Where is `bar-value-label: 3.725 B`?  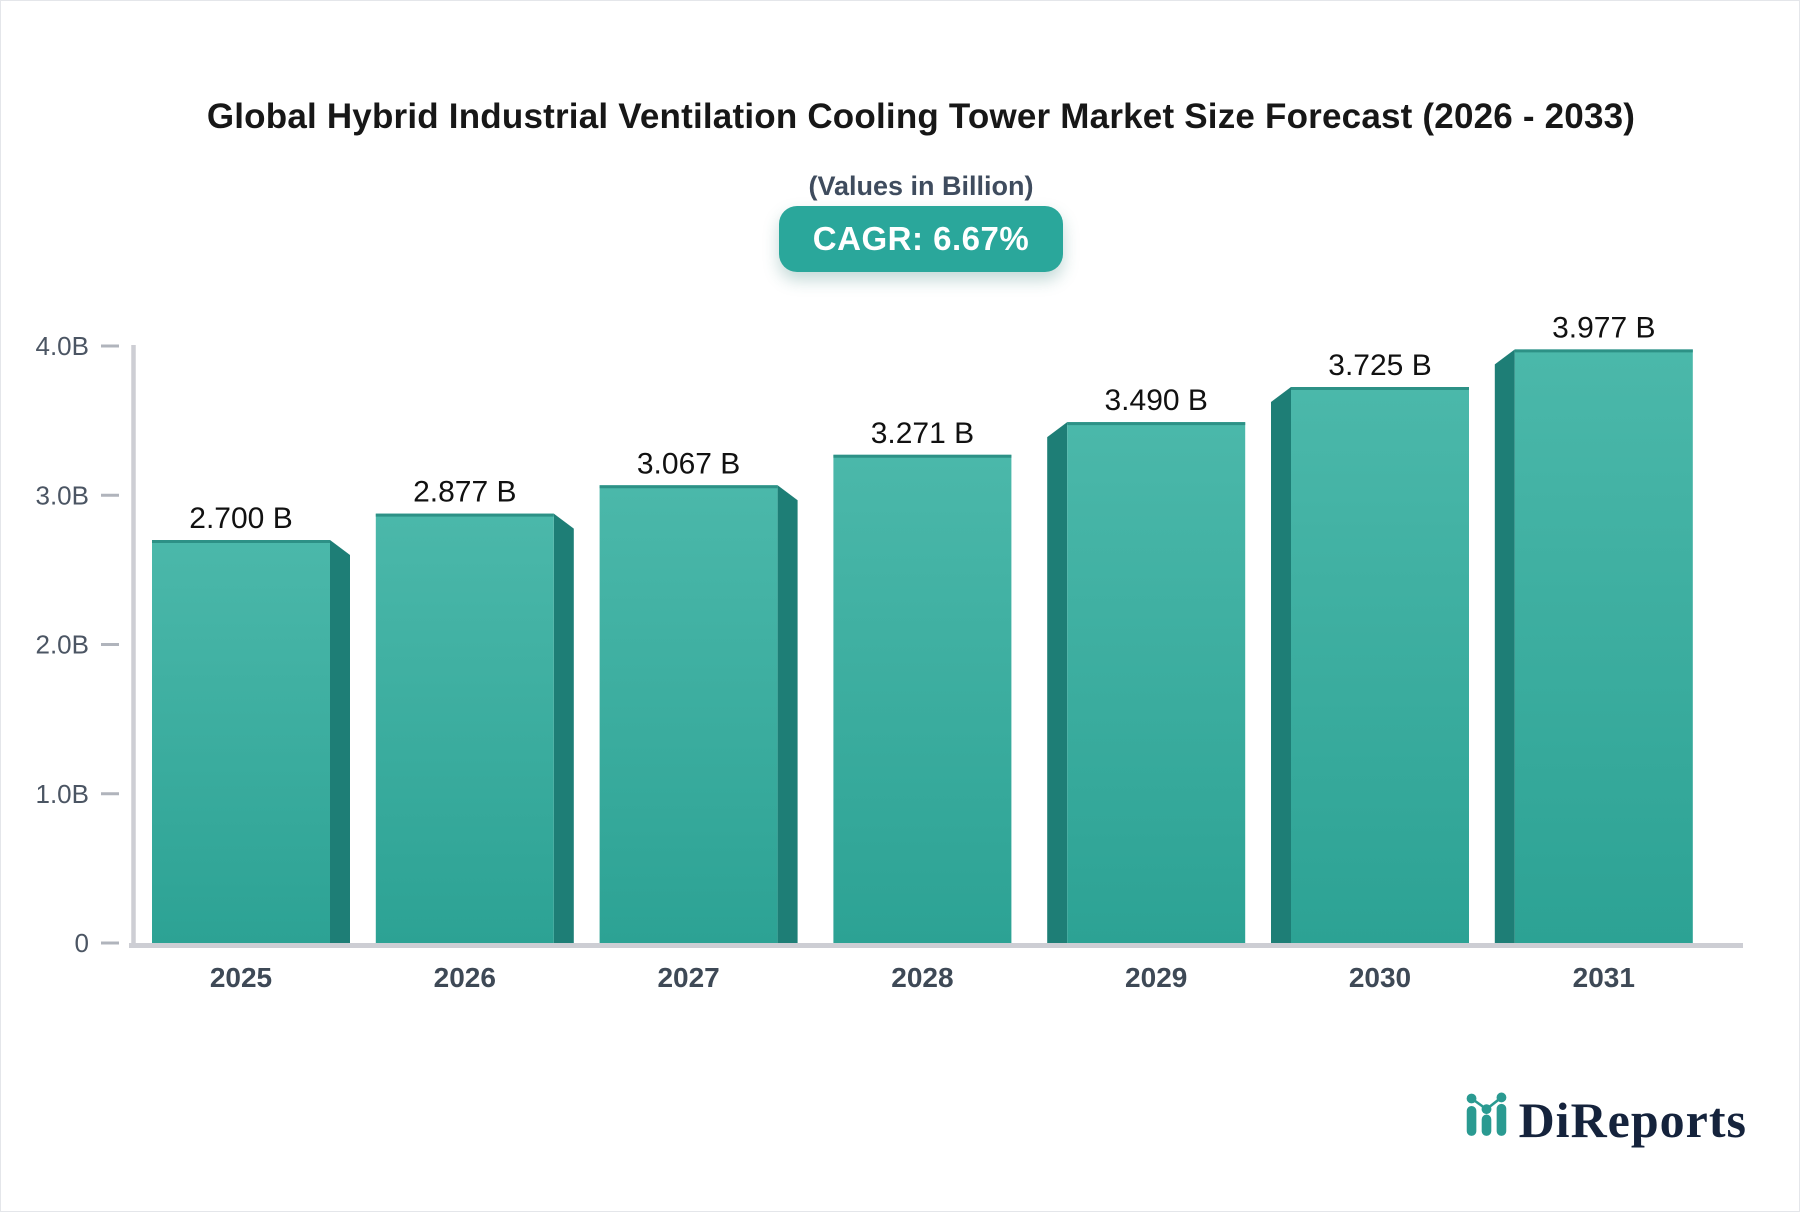
bar-value-label: 3.725 B is located at coordinates (1379, 365).